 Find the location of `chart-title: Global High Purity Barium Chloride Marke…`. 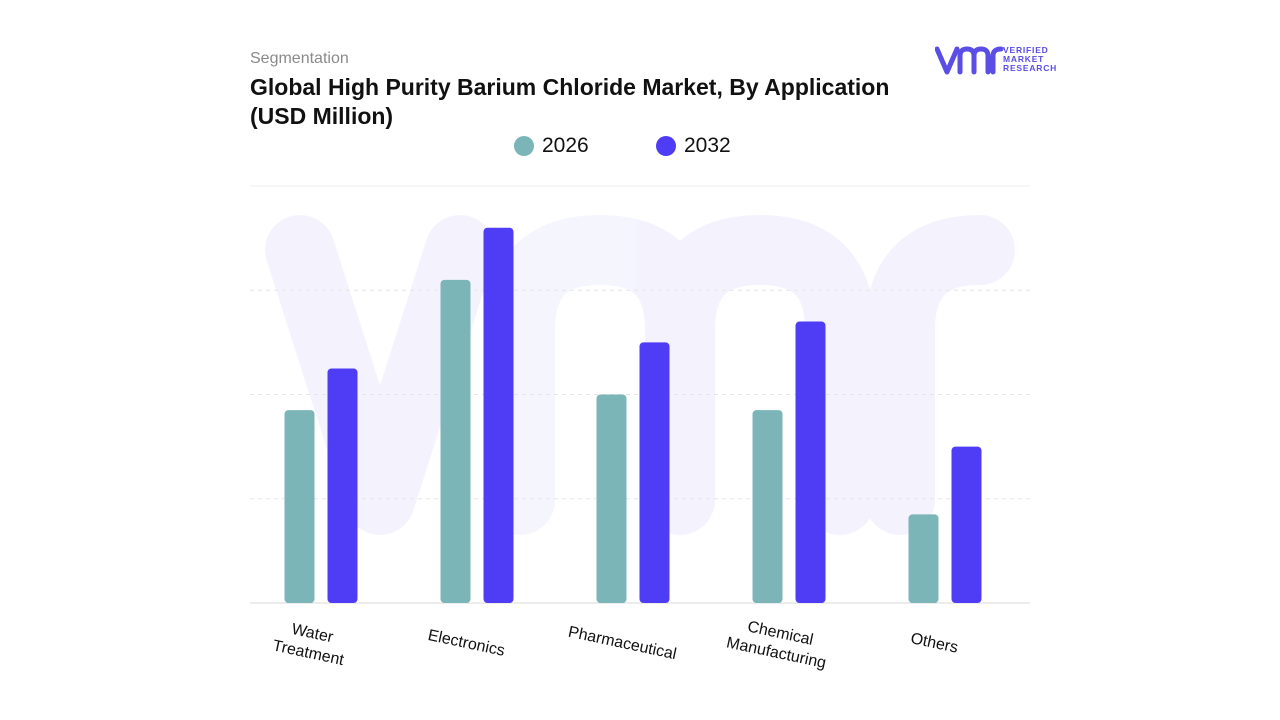

chart-title: Global High Purity Barium Chloride Marke… is located at coordinates (600, 102).